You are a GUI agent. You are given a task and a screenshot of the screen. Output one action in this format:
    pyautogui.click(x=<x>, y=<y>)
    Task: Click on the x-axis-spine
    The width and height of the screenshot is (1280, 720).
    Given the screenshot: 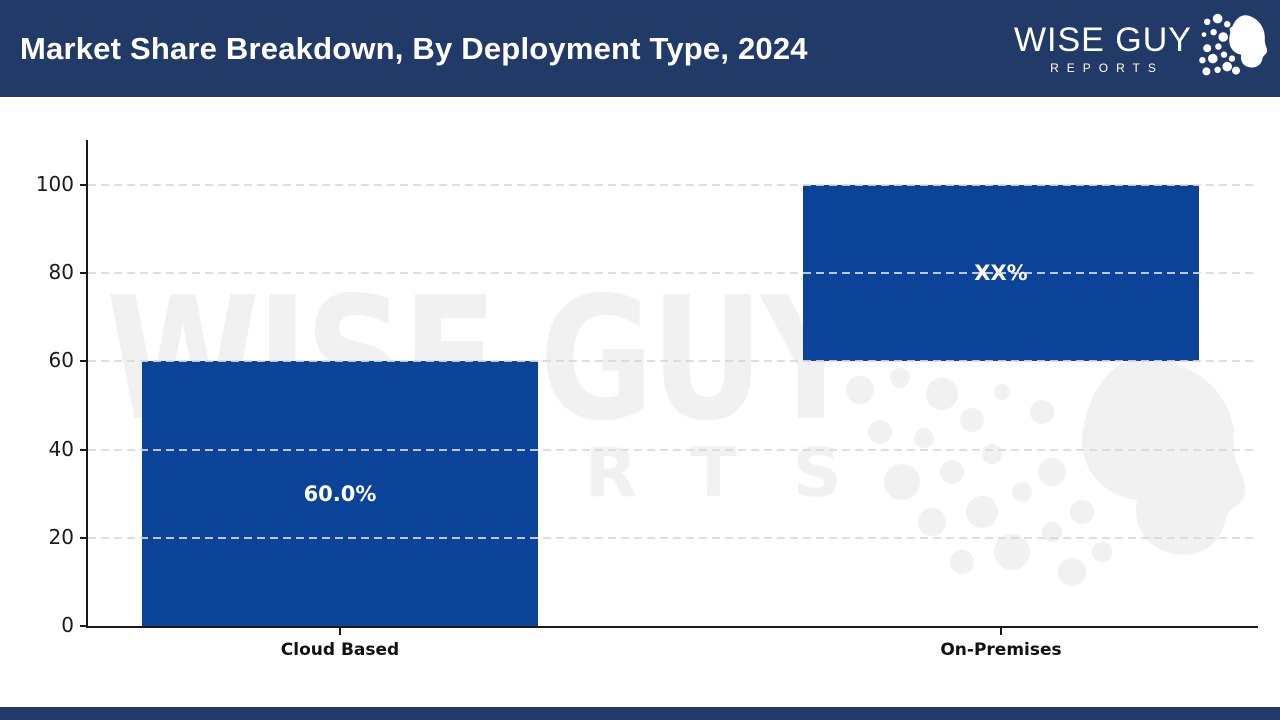 What is the action you would take?
    pyautogui.click(x=672, y=627)
    